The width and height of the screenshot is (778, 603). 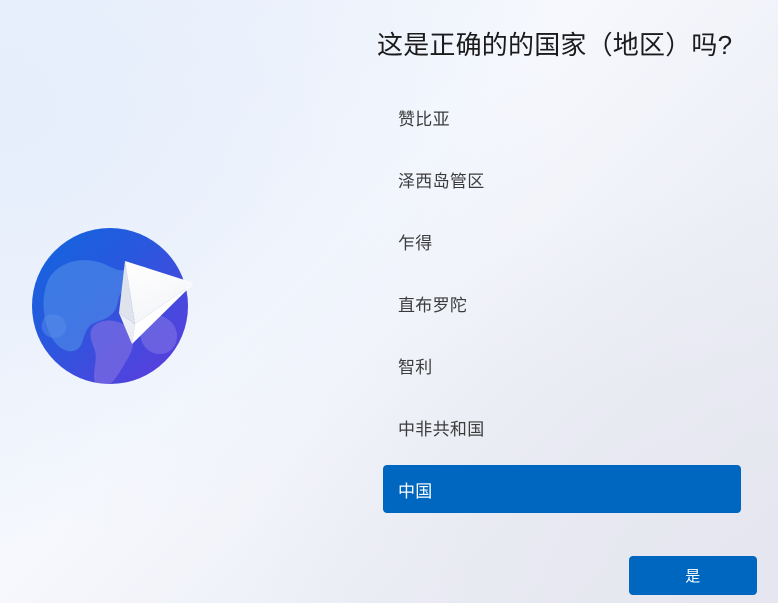 I want to click on list-item: 直布罗陀, so click(x=562, y=303).